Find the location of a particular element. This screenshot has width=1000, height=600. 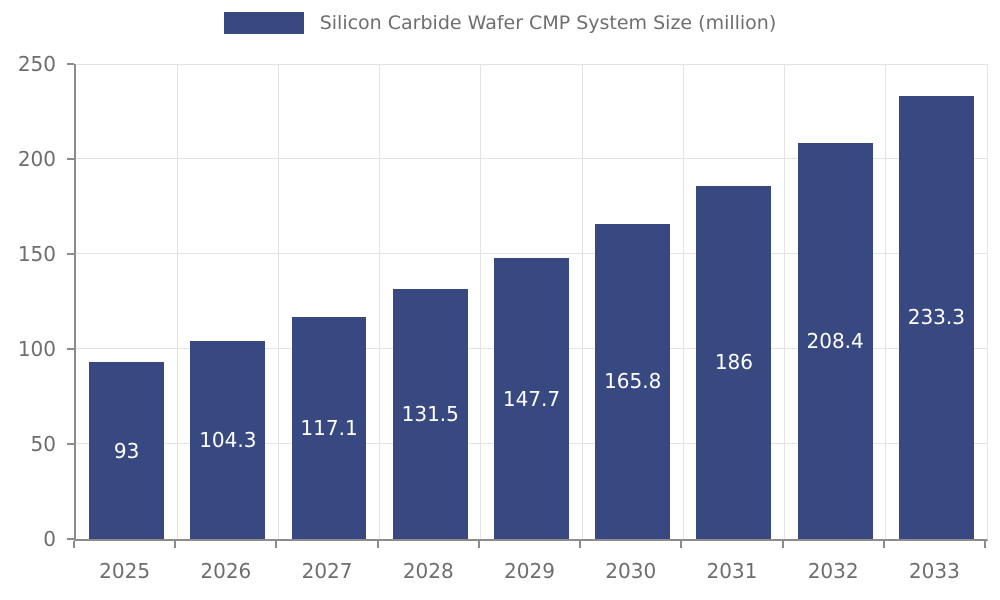

bar-2031: 186 is located at coordinates (734, 362).